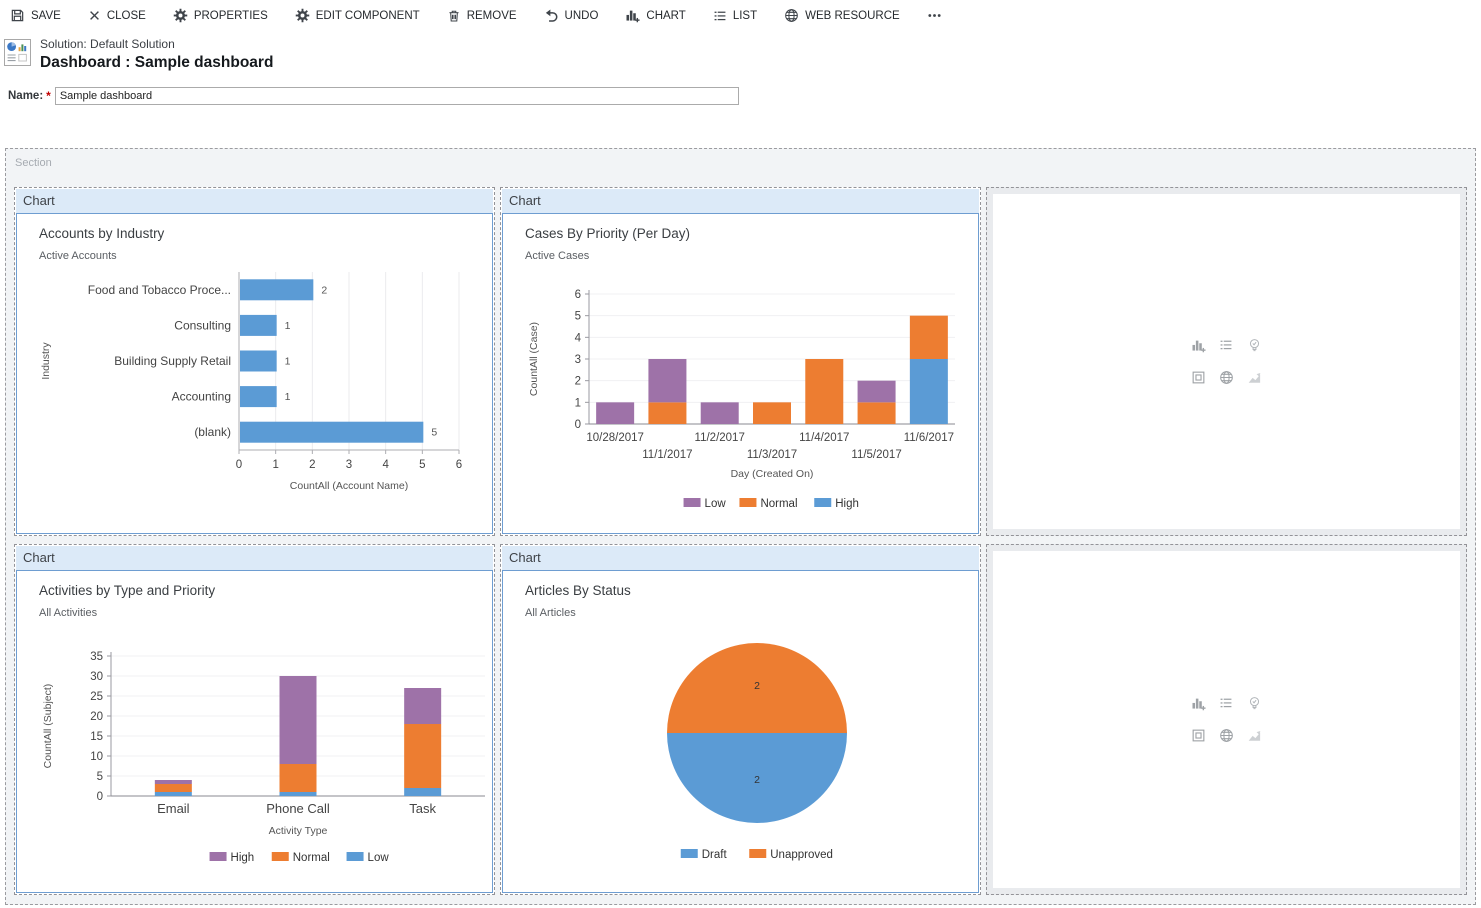 This screenshot has width=1481, height=908. Describe the element at coordinates (127, 590) in the screenshot. I see `chart-title: Activities by Type and Priority` at that location.